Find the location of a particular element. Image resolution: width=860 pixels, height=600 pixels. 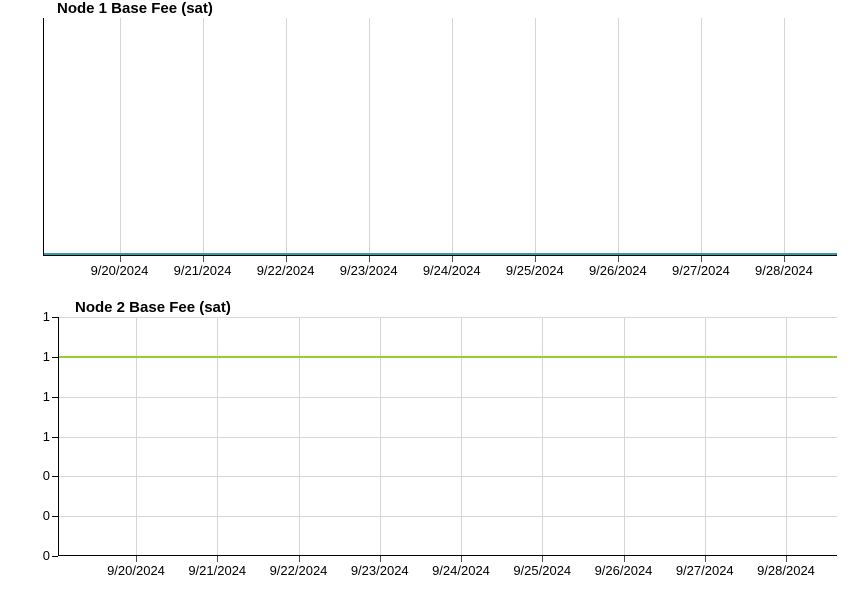

chart-title-node2: Node 2 Base Fee (sat) is located at coordinates (153, 307).